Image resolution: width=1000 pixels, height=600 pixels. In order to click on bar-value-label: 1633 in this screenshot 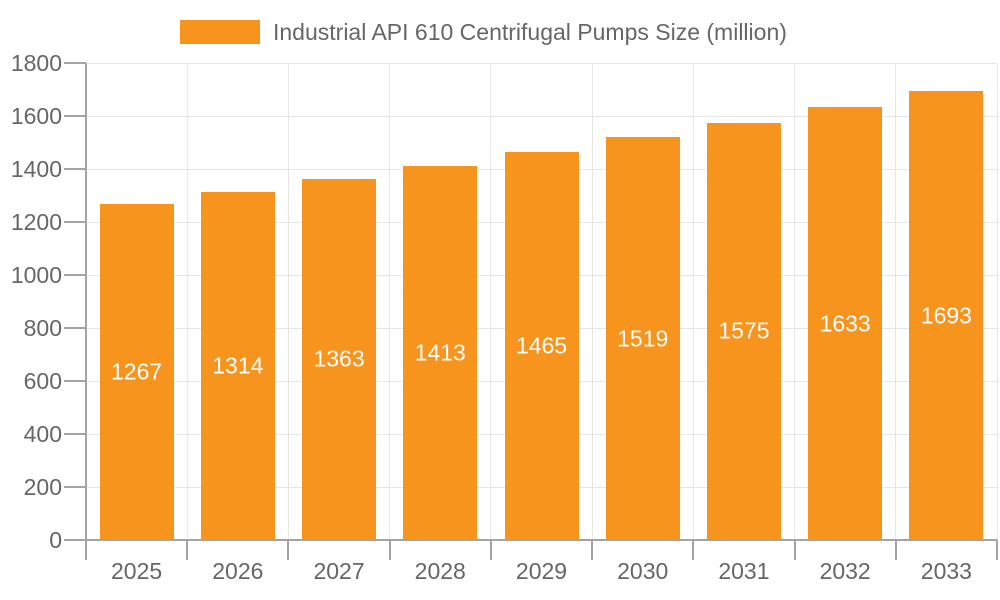, I will do `click(845, 323)`.